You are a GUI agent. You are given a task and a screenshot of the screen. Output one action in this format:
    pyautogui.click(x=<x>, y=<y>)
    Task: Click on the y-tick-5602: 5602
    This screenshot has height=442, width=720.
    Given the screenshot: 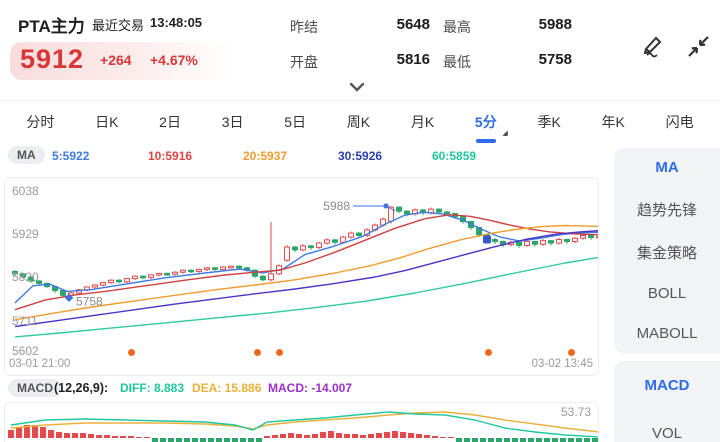 What is the action you would take?
    pyautogui.click(x=25, y=351)
    